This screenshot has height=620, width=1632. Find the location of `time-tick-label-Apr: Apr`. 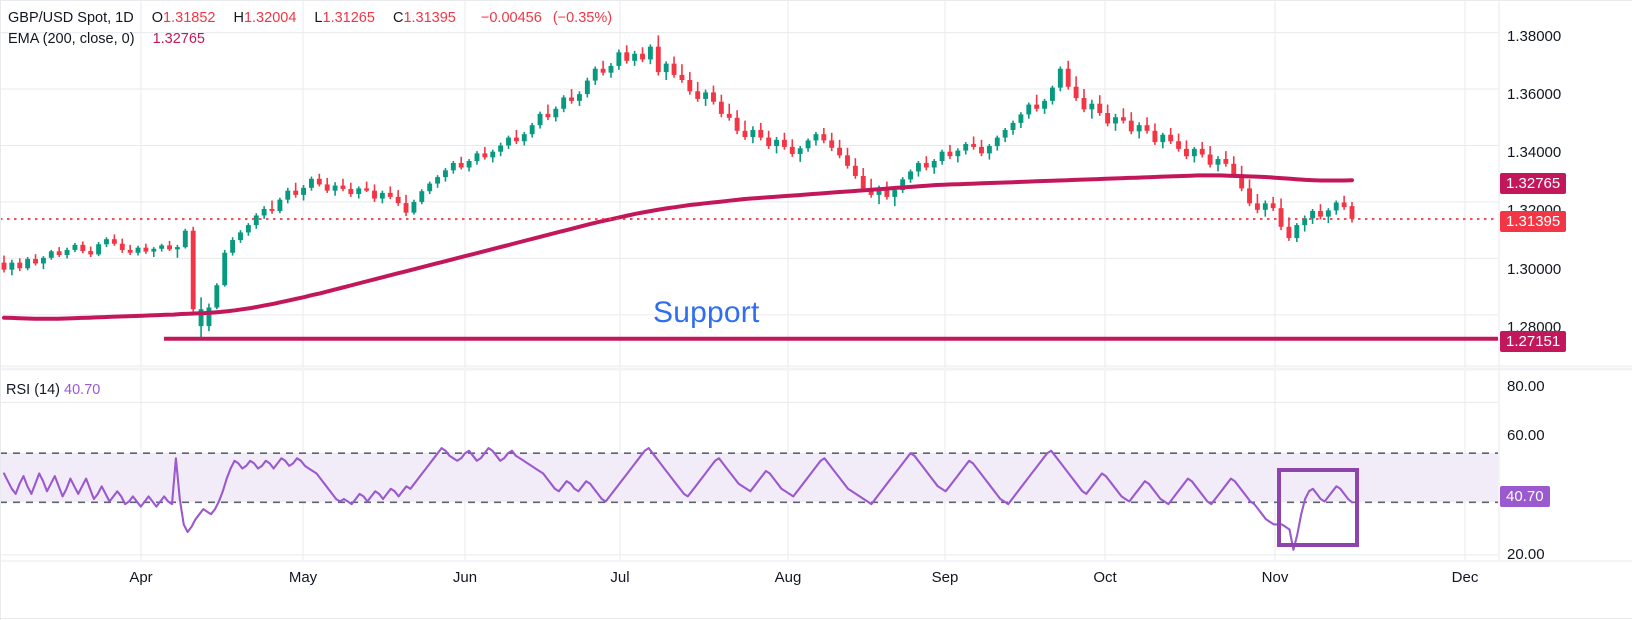

time-tick-label-Apr: Apr is located at coordinates (141, 577).